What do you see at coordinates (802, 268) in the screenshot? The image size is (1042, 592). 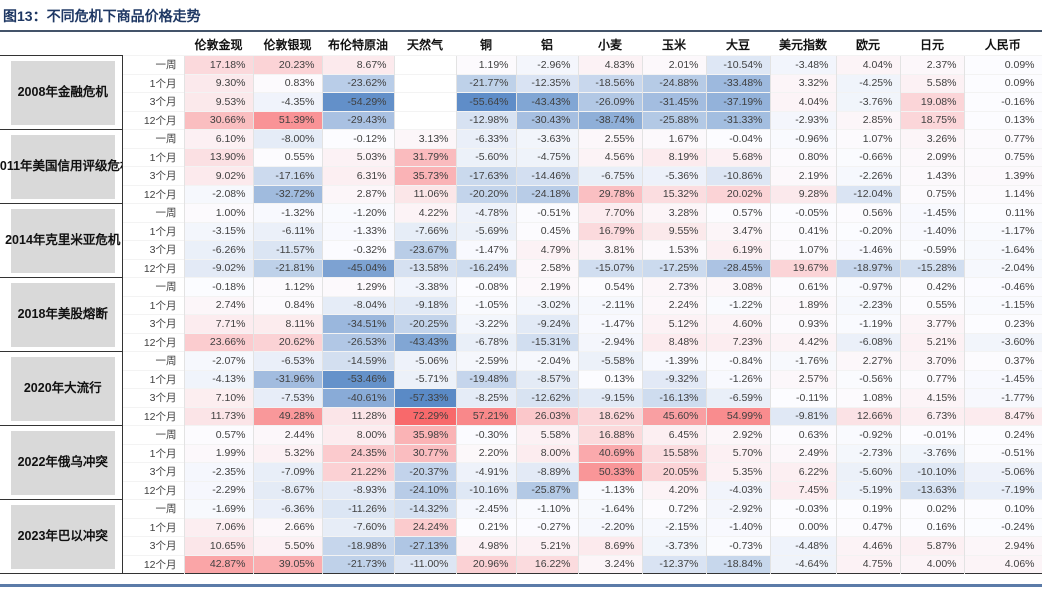 I see `value-cell: 19.67%` at bounding box center [802, 268].